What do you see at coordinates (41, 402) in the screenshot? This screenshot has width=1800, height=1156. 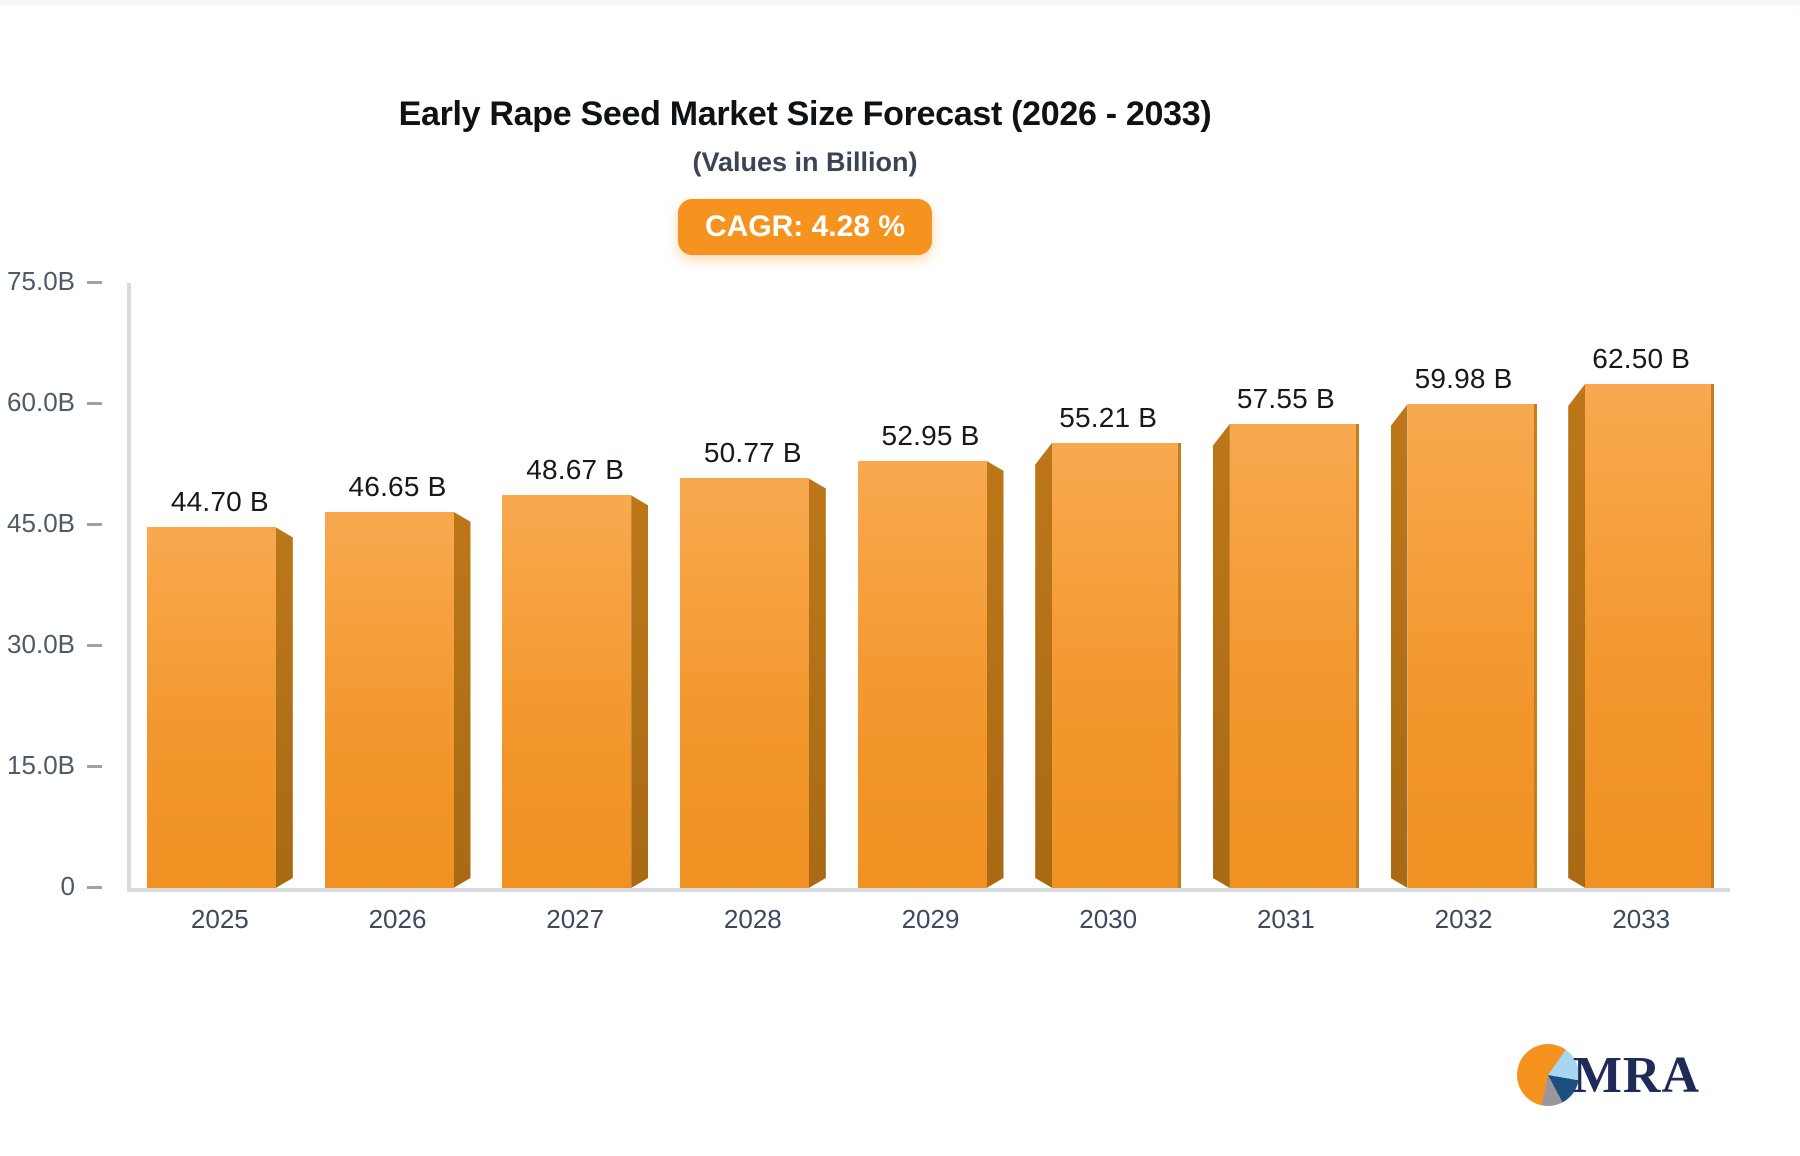 I see `y-tick-label-60.0b: 60.0B` at bounding box center [41, 402].